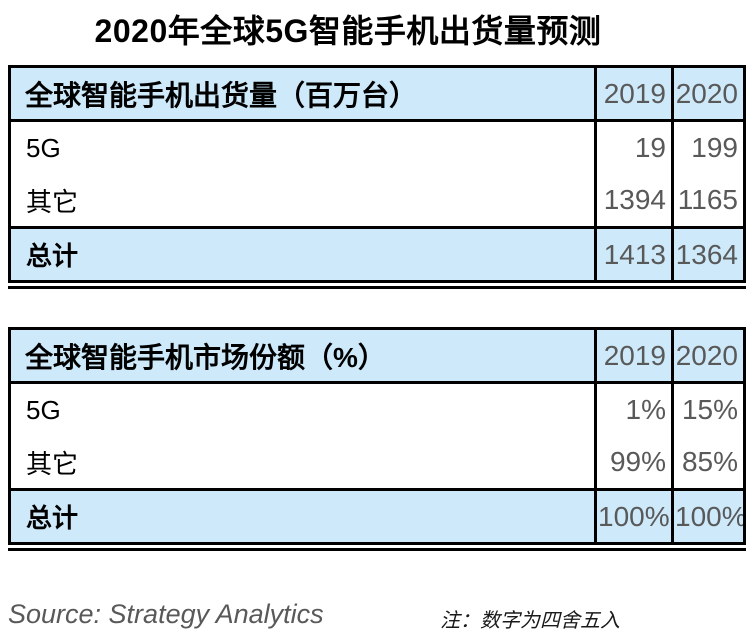 The height and width of the screenshot is (642, 752). I want to click on total-row: 总计 100% 100%, so click(377, 519).